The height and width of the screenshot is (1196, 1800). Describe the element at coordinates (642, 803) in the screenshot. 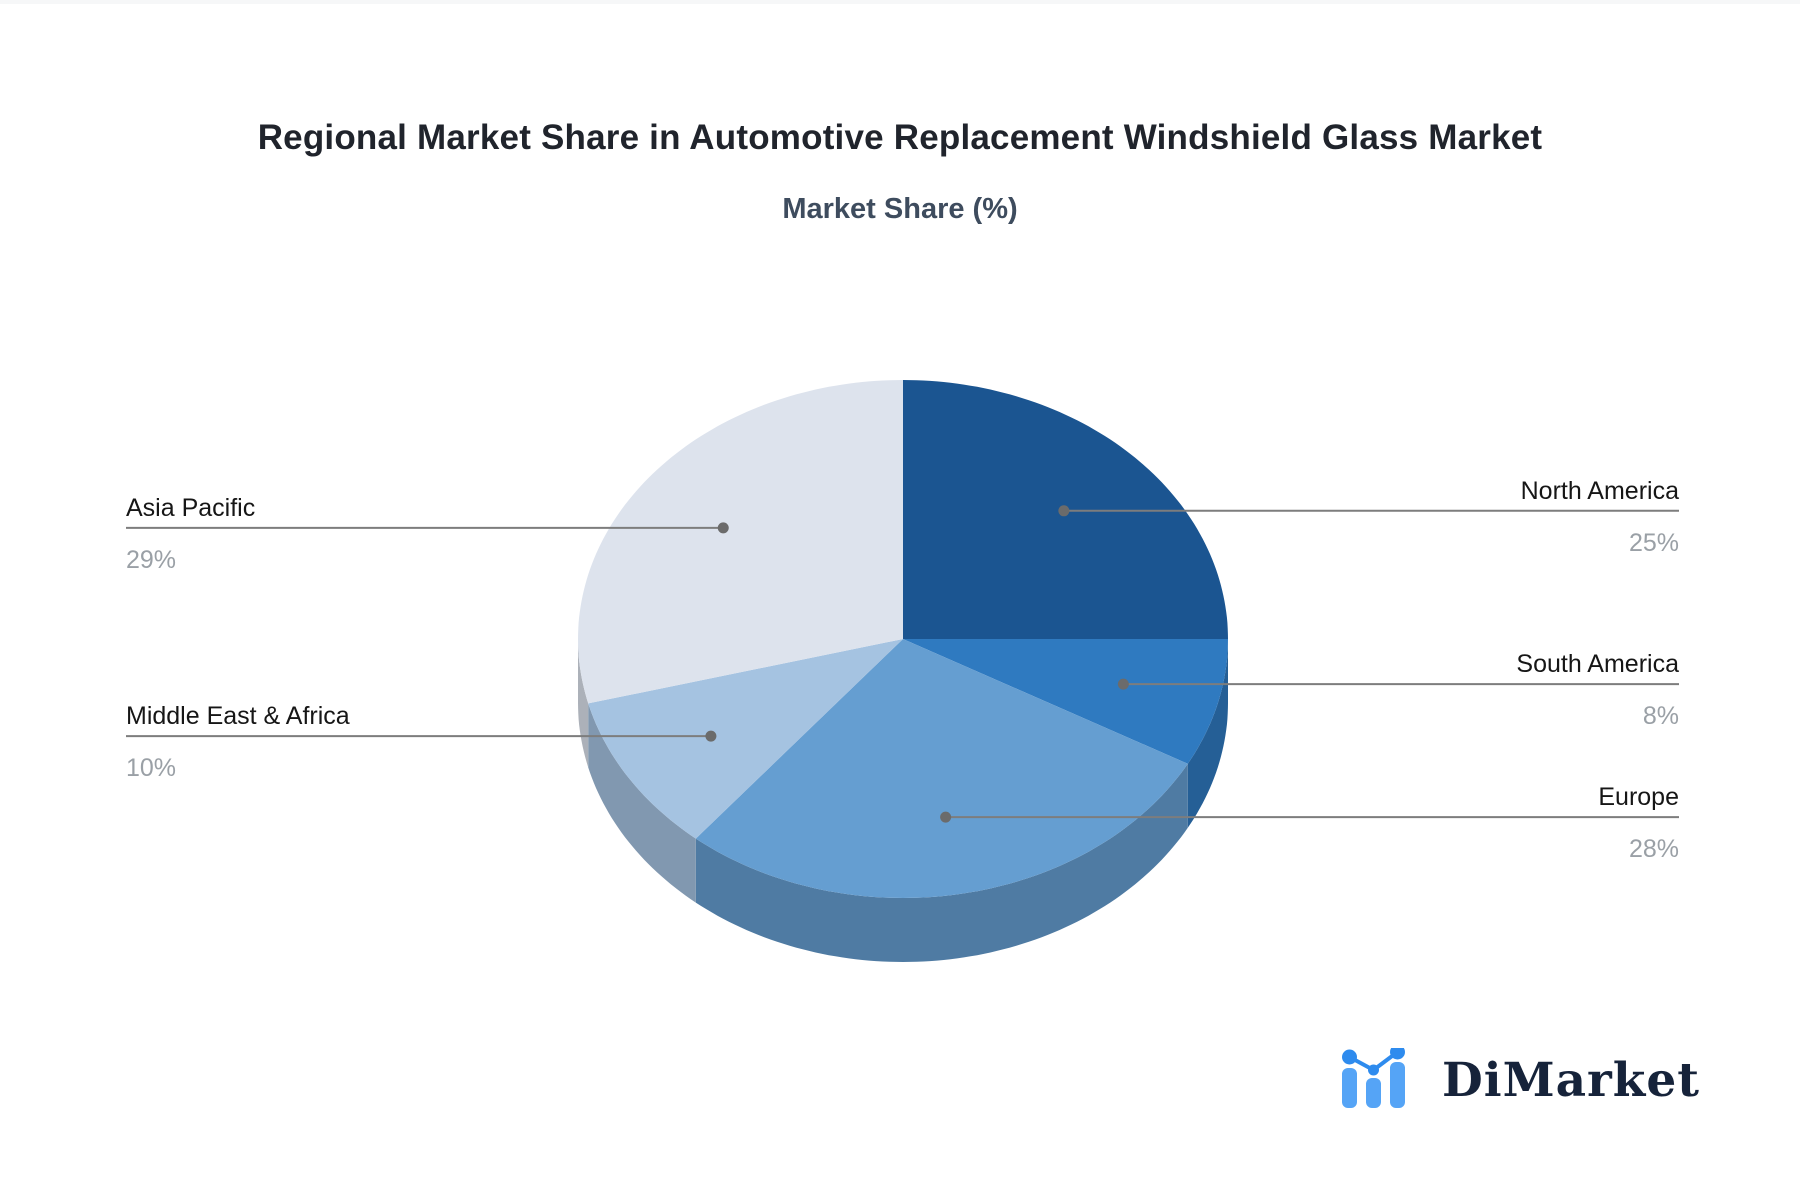

I see `pie-slice-depth-middle-east-africa` at that location.